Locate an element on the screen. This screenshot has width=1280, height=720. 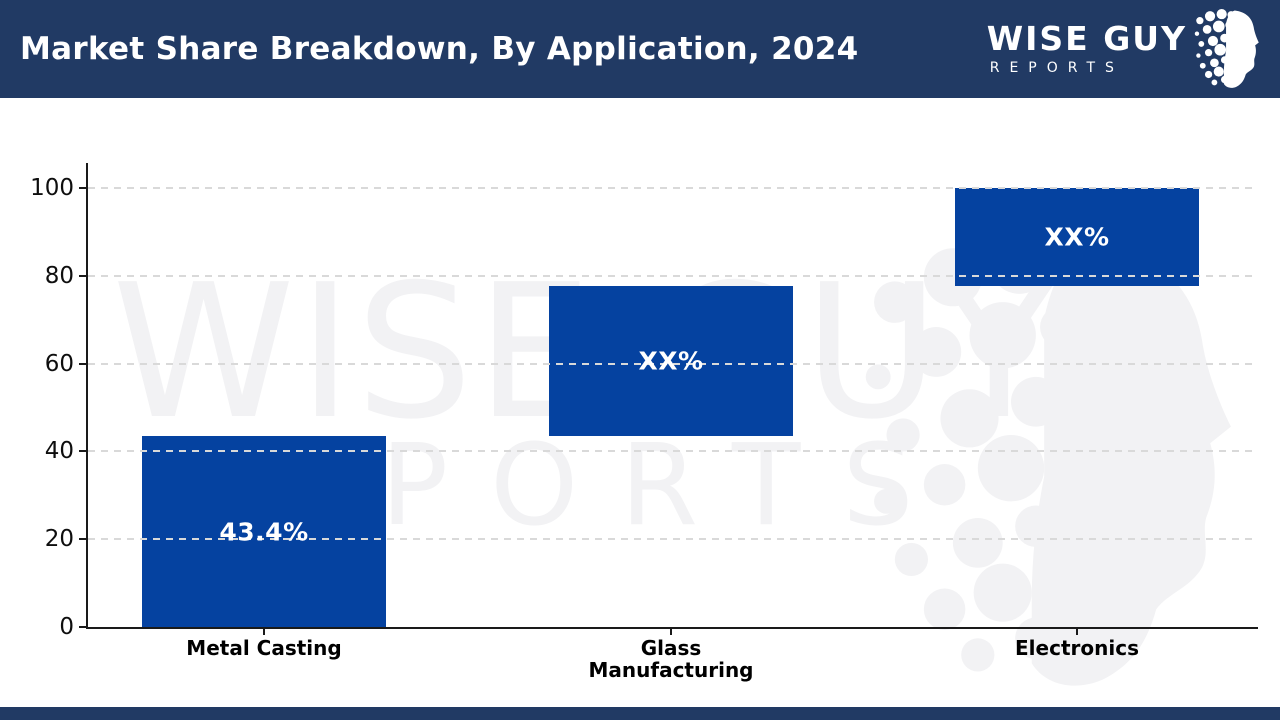
bar-value-label: 43.4% is located at coordinates (264, 532).